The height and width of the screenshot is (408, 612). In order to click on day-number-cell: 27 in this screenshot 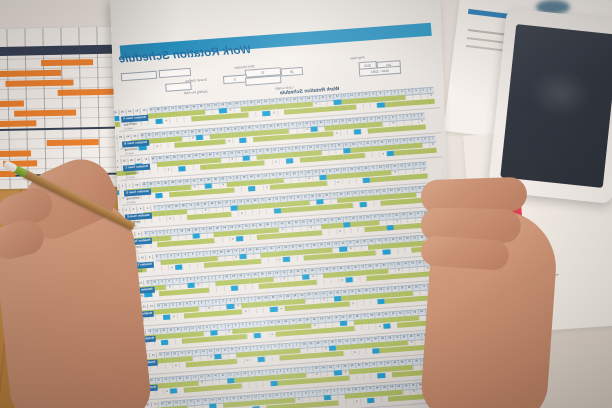, I will do `click(256, 127)`.